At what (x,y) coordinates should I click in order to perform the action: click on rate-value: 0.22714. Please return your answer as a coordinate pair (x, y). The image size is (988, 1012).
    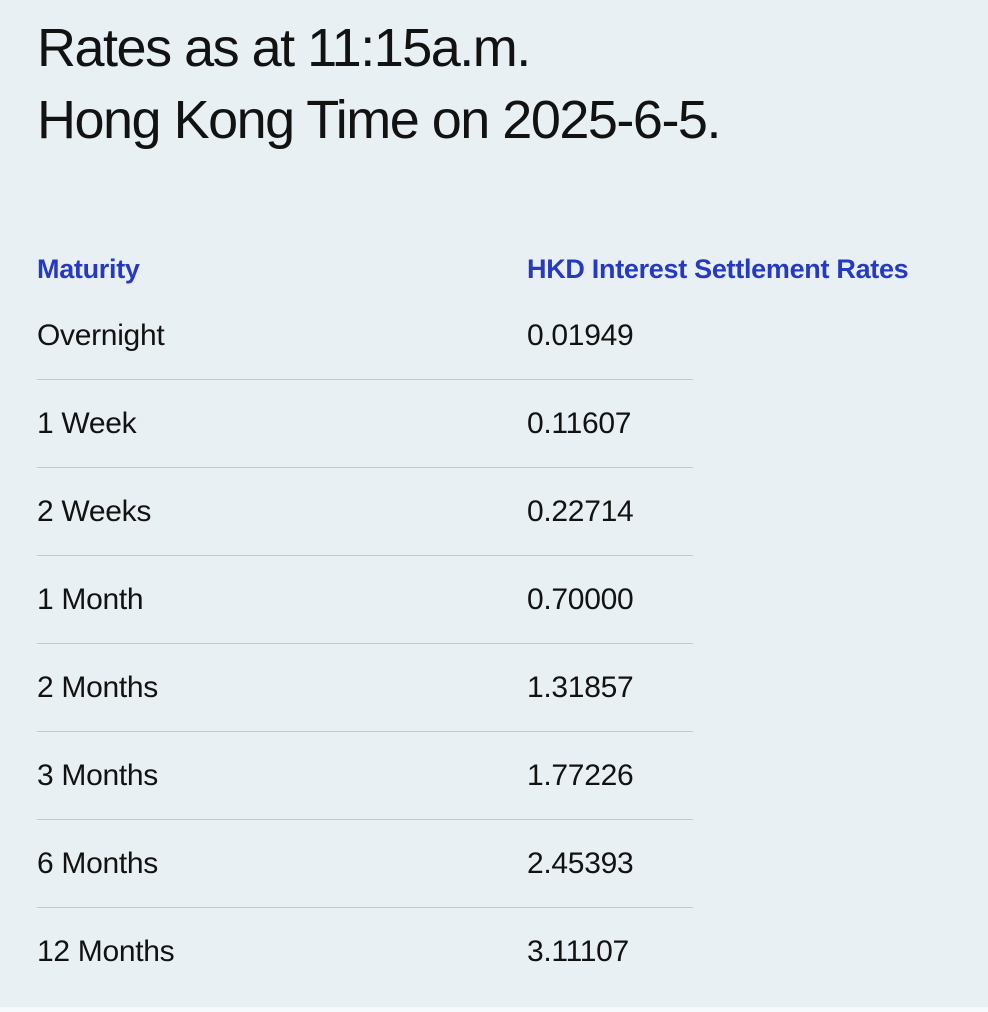
    Looking at the image, I should click on (580, 511).